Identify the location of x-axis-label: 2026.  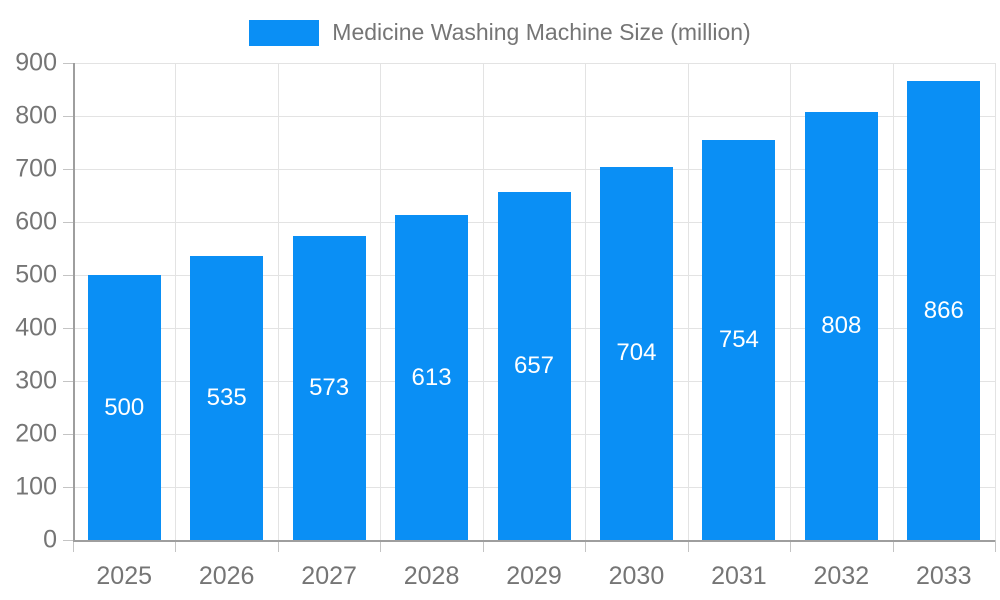
(226, 576).